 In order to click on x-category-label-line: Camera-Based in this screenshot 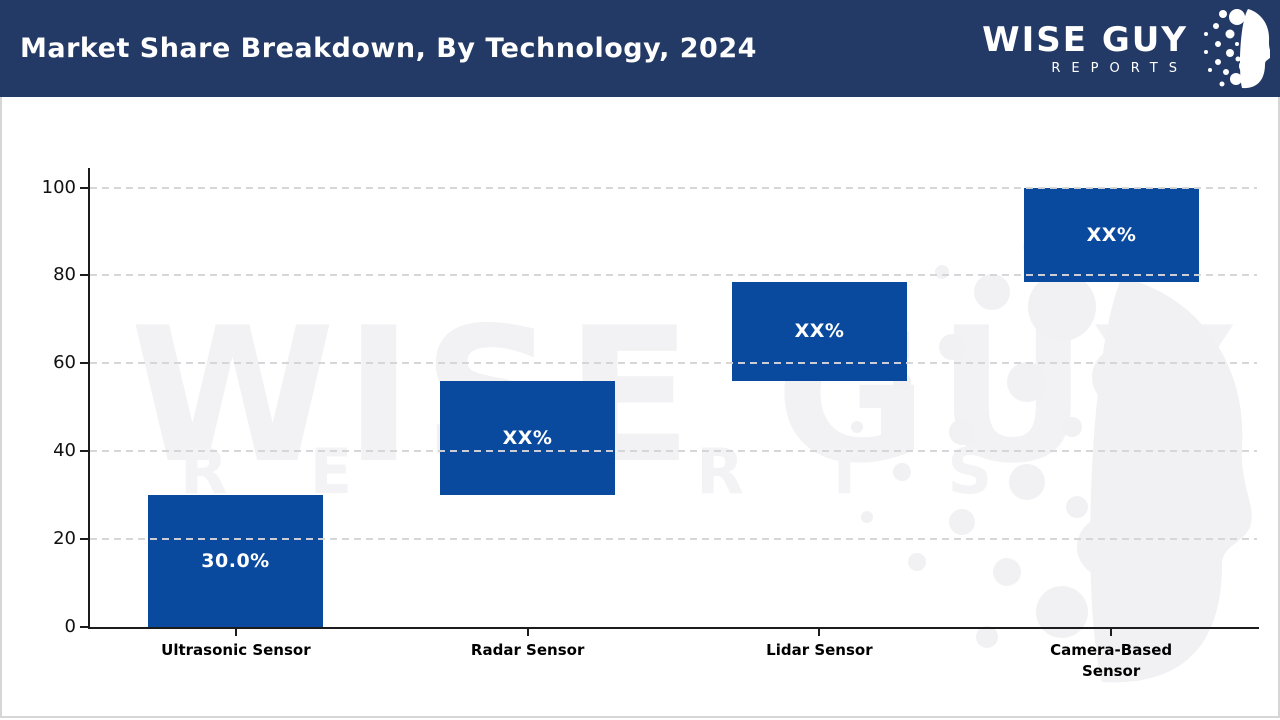, I will do `click(1111, 650)`.